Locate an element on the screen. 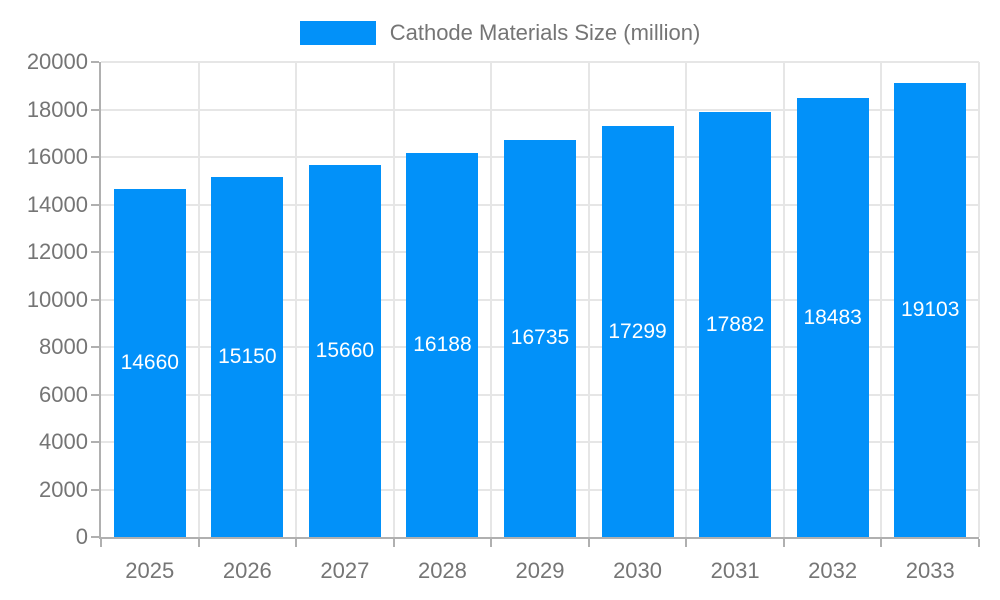 Image resolution: width=1000 pixels, height=600 pixels. bar-value-label: 19103 is located at coordinates (930, 310).